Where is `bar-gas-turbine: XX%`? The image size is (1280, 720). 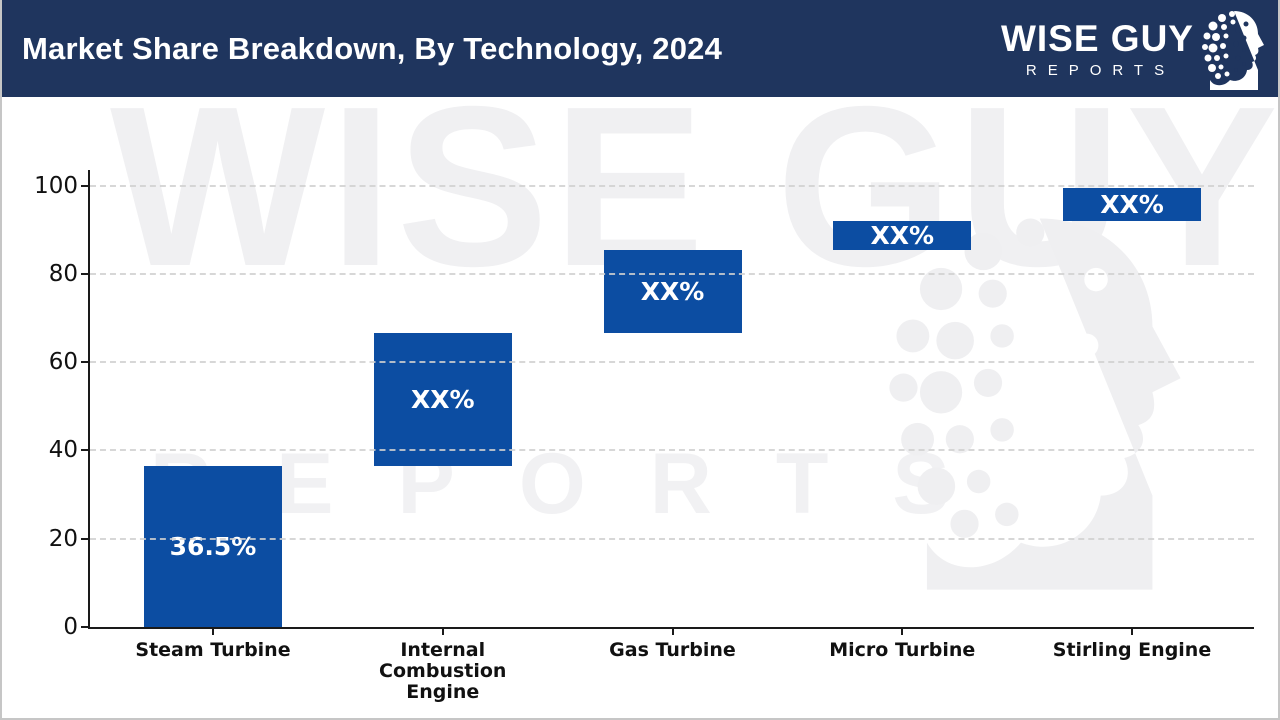
bar-gas-turbine: XX% is located at coordinates (672, 291).